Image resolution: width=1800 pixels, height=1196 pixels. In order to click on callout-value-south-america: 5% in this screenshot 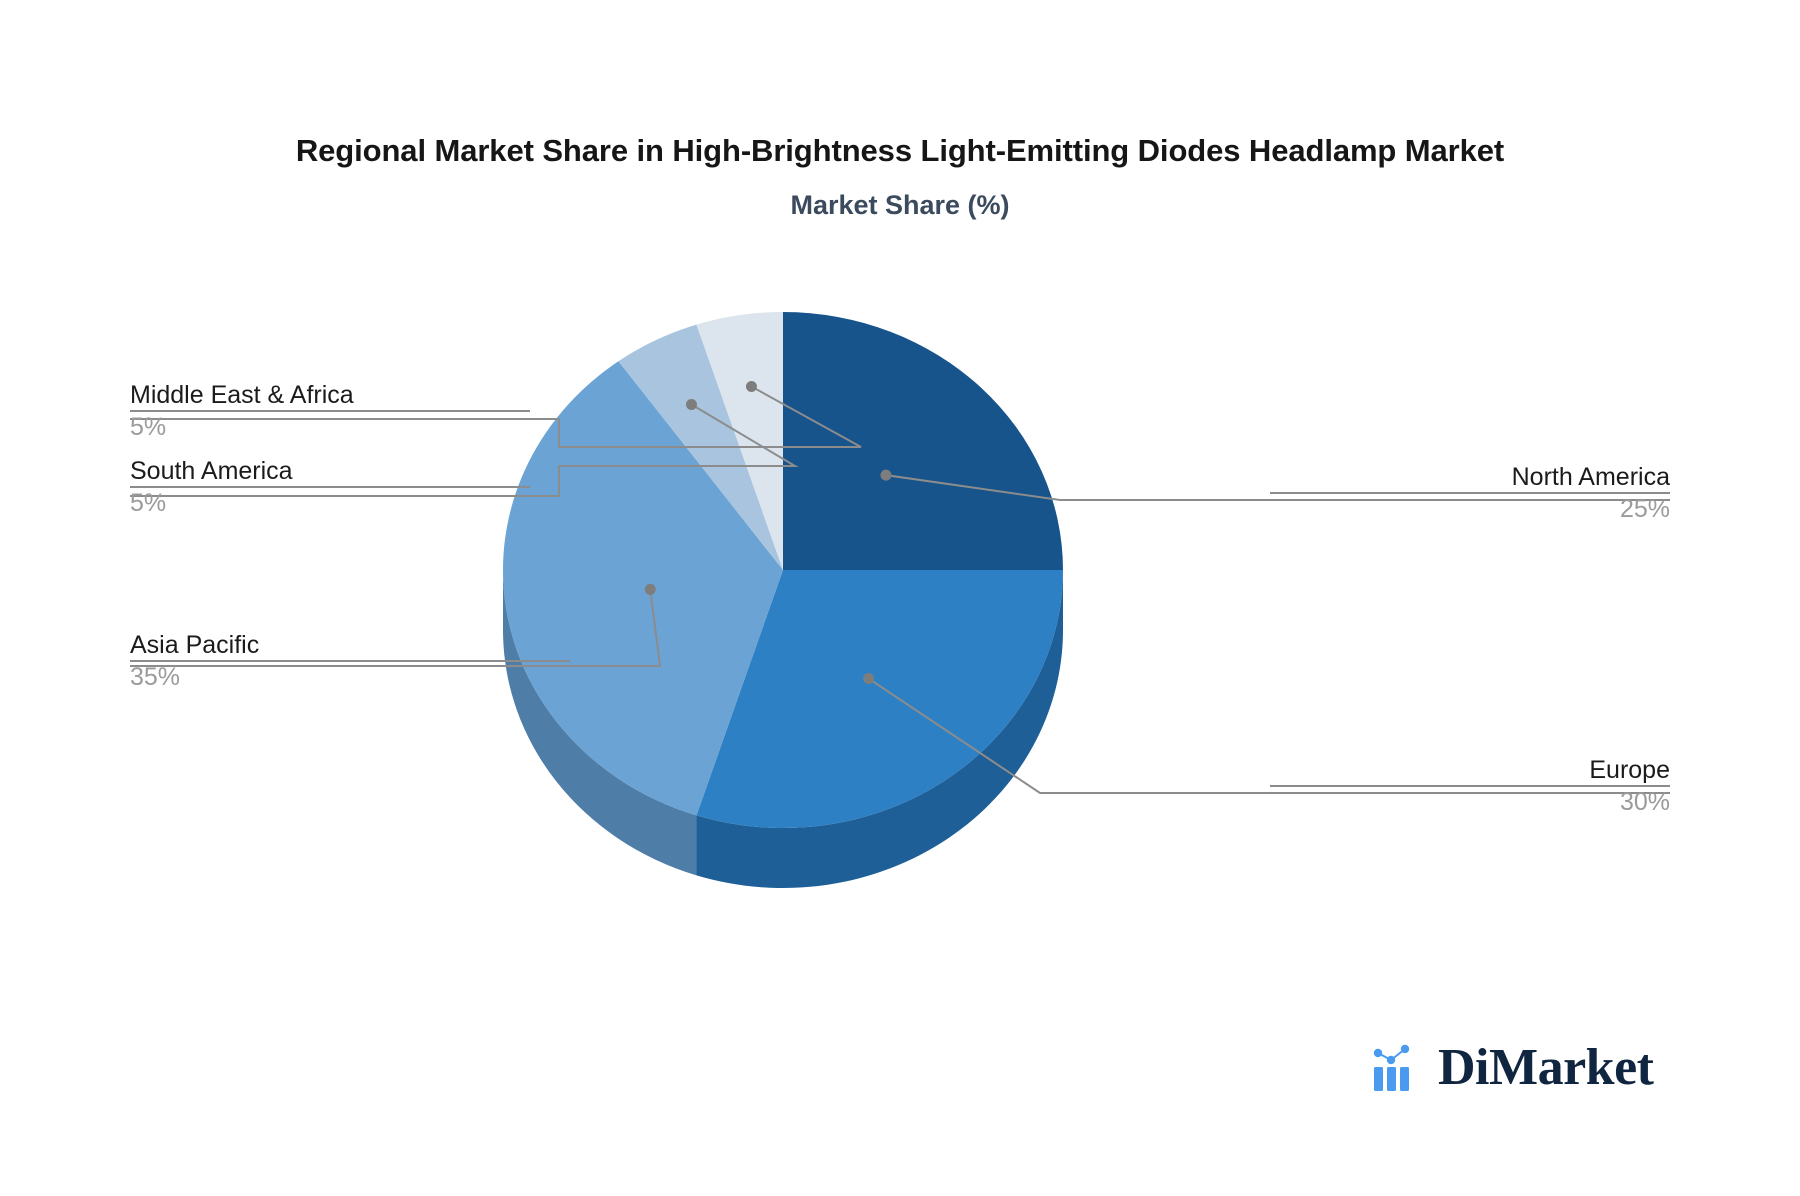, I will do `click(148, 503)`.